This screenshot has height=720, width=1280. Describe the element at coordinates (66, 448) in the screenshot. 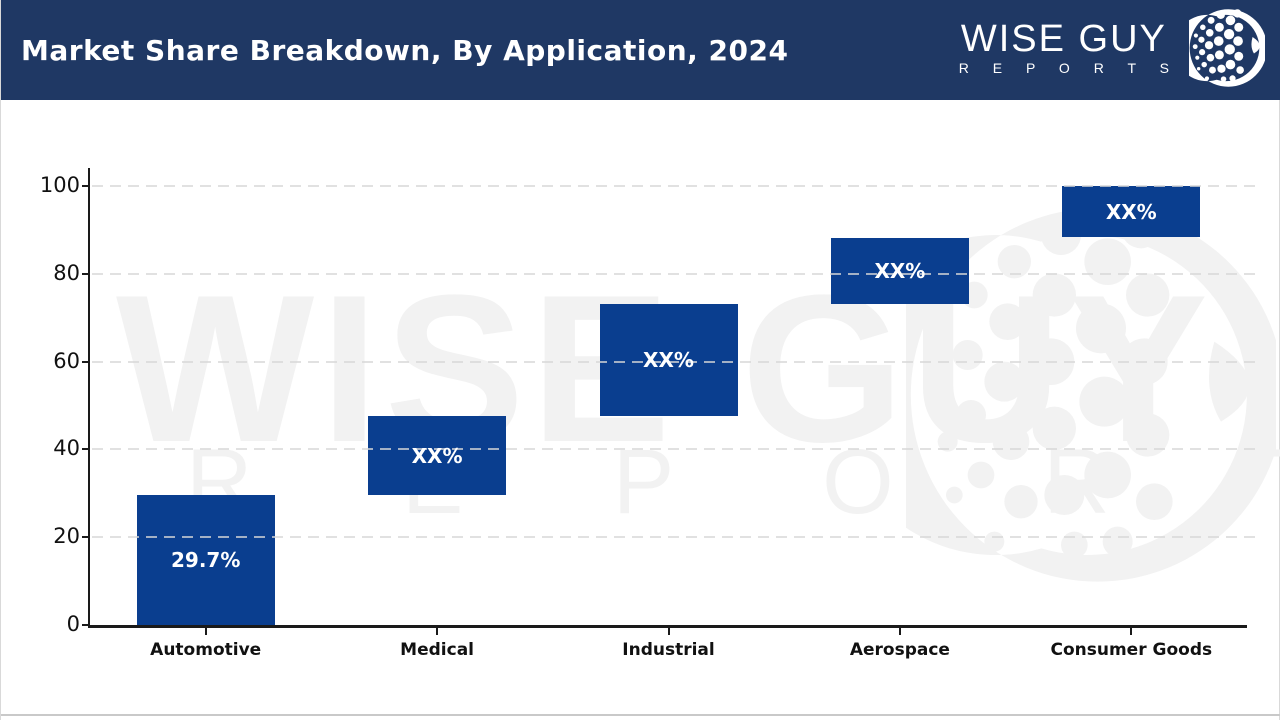

I see `y-tick-label: 40` at that location.